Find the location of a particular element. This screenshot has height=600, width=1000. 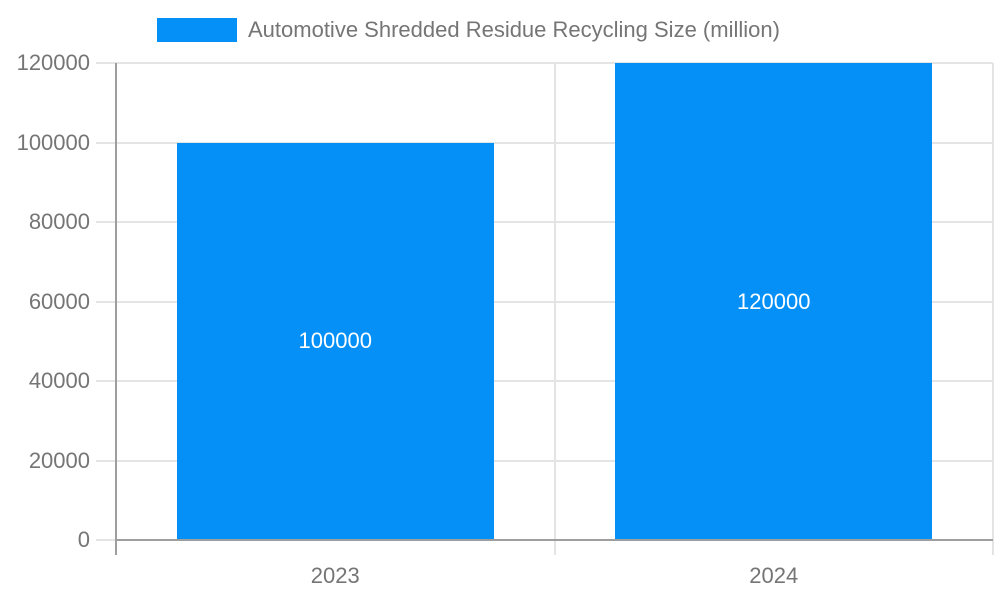

y-axis-label: 80000 is located at coordinates (59, 221).